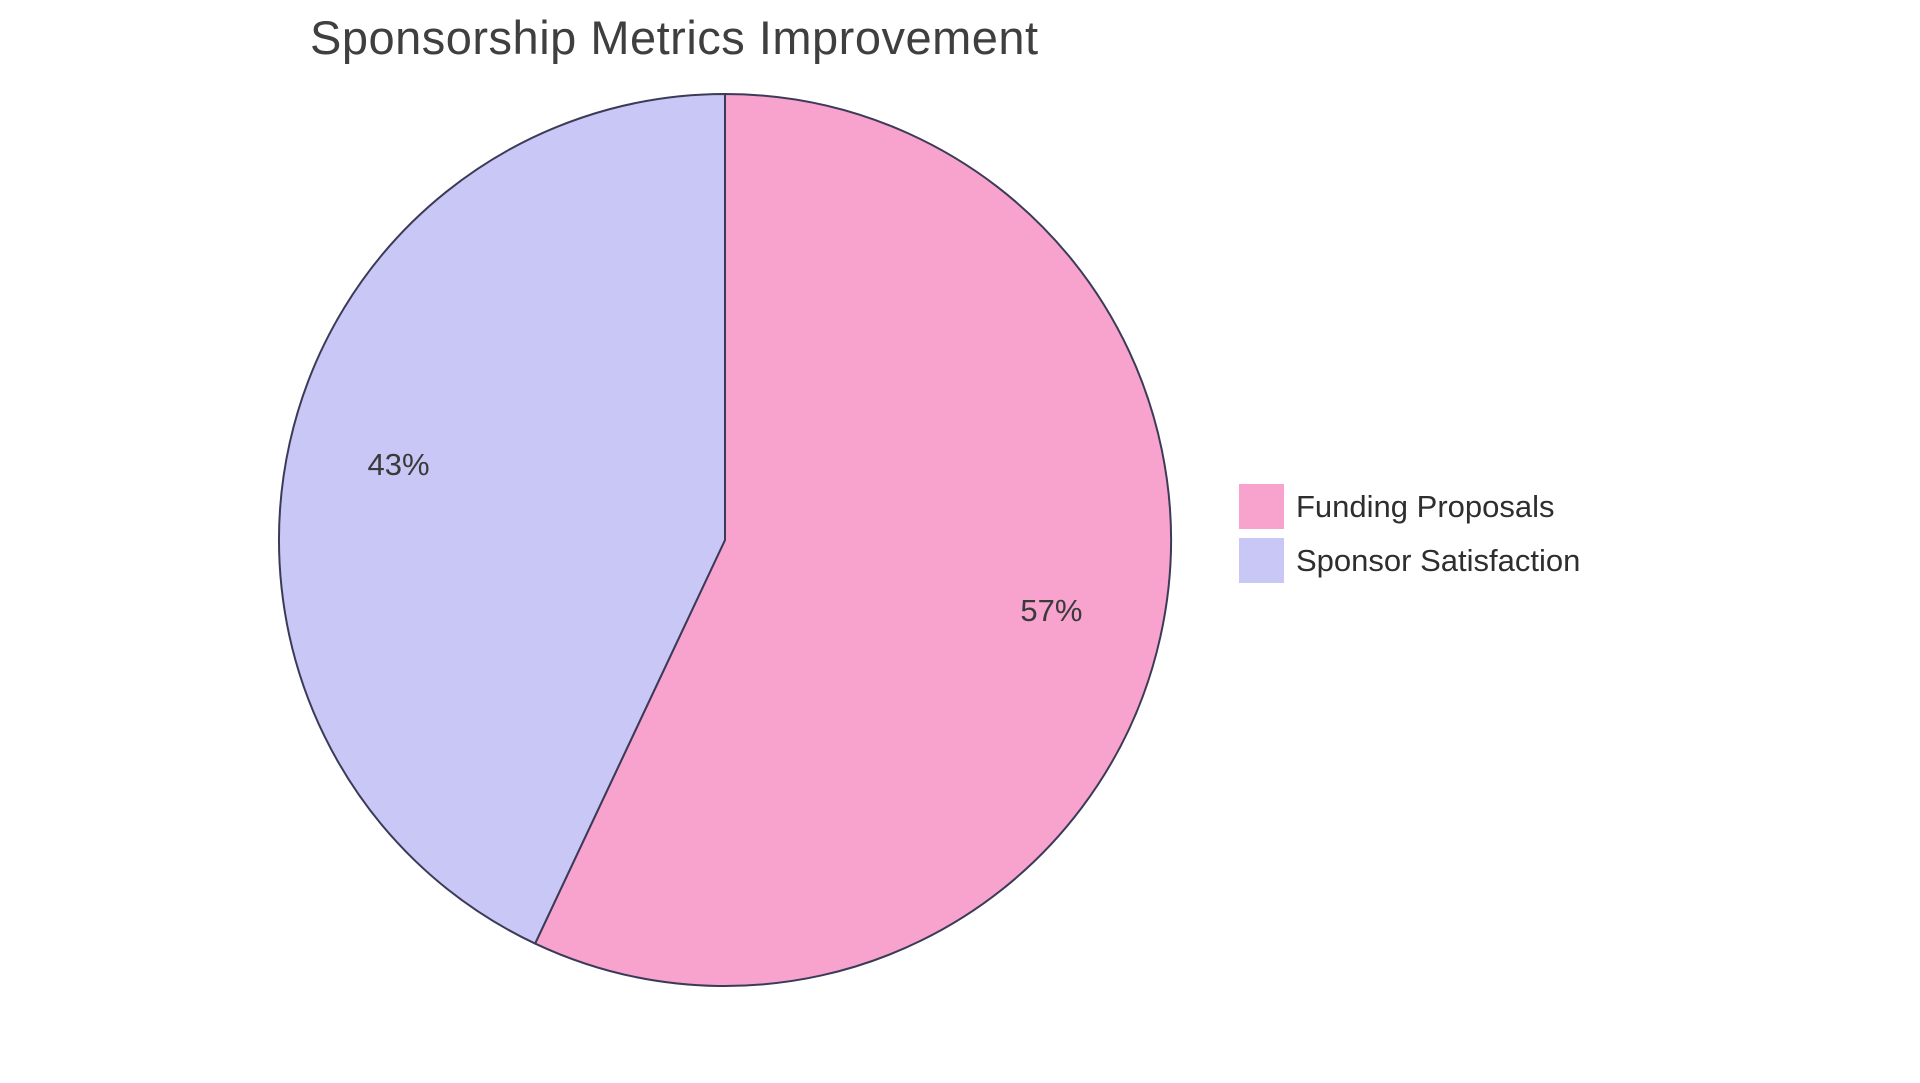 The image size is (1920, 1083). I want to click on legend-label-0: Funding Proposals, so click(1425, 506).